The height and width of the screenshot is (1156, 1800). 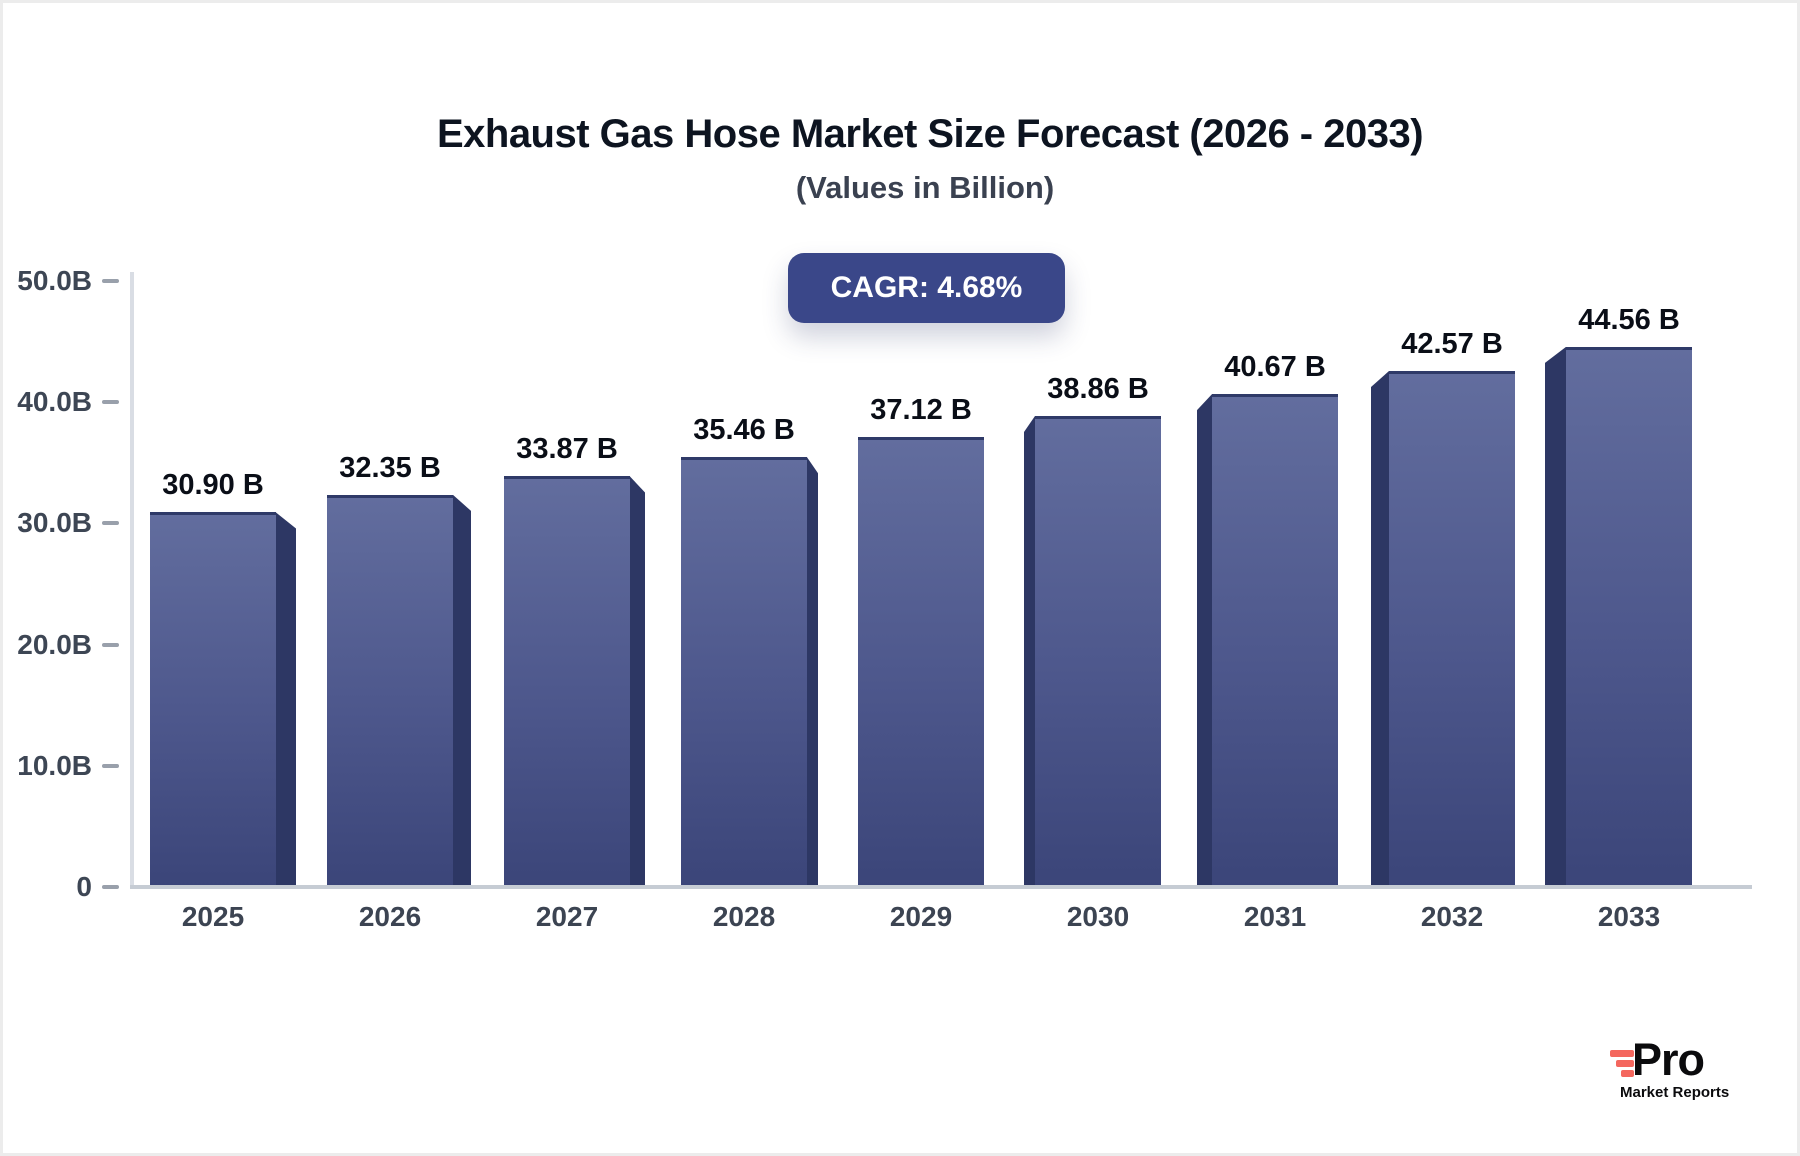 What do you see at coordinates (1452, 344) in the screenshot?
I see `bar-value-label: 42.57 B` at bounding box center [1452, 344].